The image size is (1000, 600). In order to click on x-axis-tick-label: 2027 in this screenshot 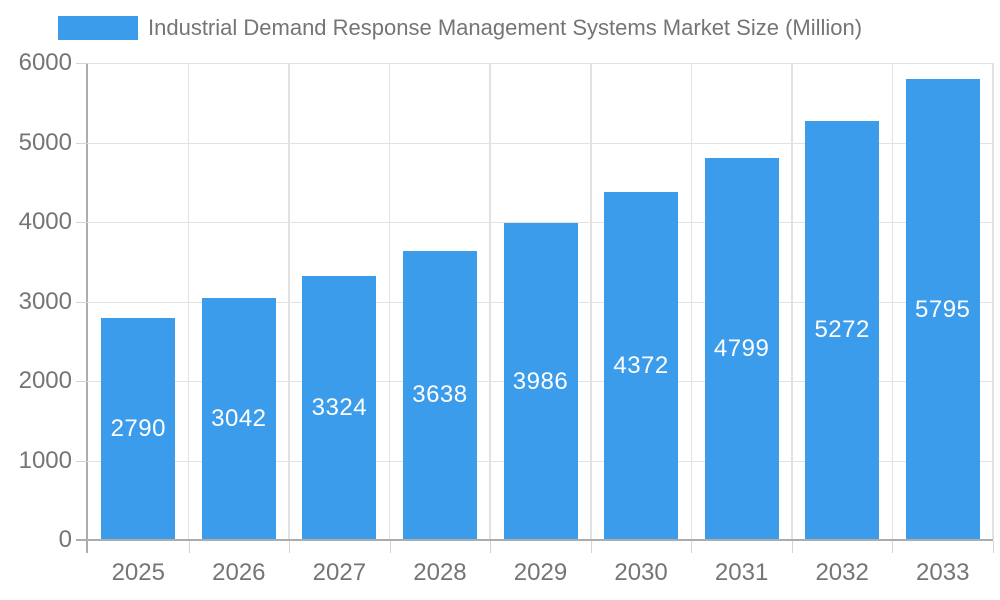, I will do `click(339, 572)`.